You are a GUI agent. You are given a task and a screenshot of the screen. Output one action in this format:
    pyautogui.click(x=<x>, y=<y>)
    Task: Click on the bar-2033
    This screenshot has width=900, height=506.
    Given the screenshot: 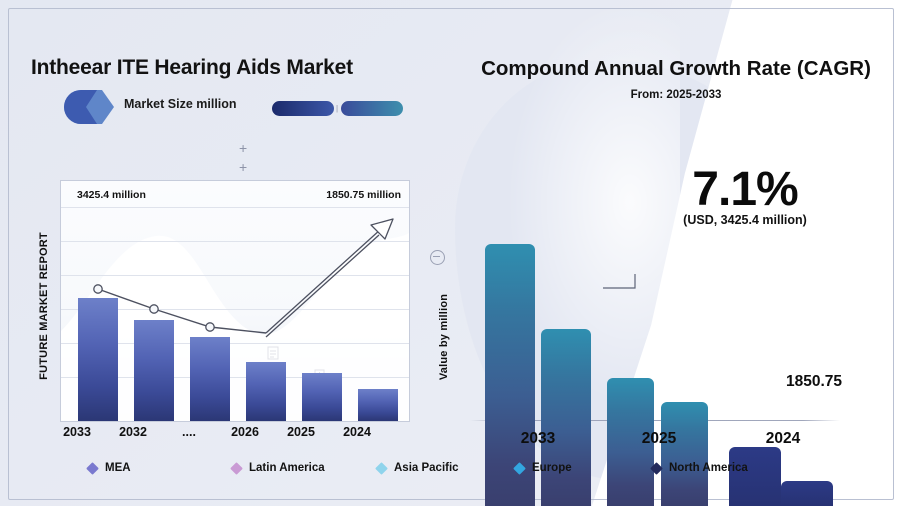 What is the action you would take?
    pyautogui.click(x=98, y=359)
    